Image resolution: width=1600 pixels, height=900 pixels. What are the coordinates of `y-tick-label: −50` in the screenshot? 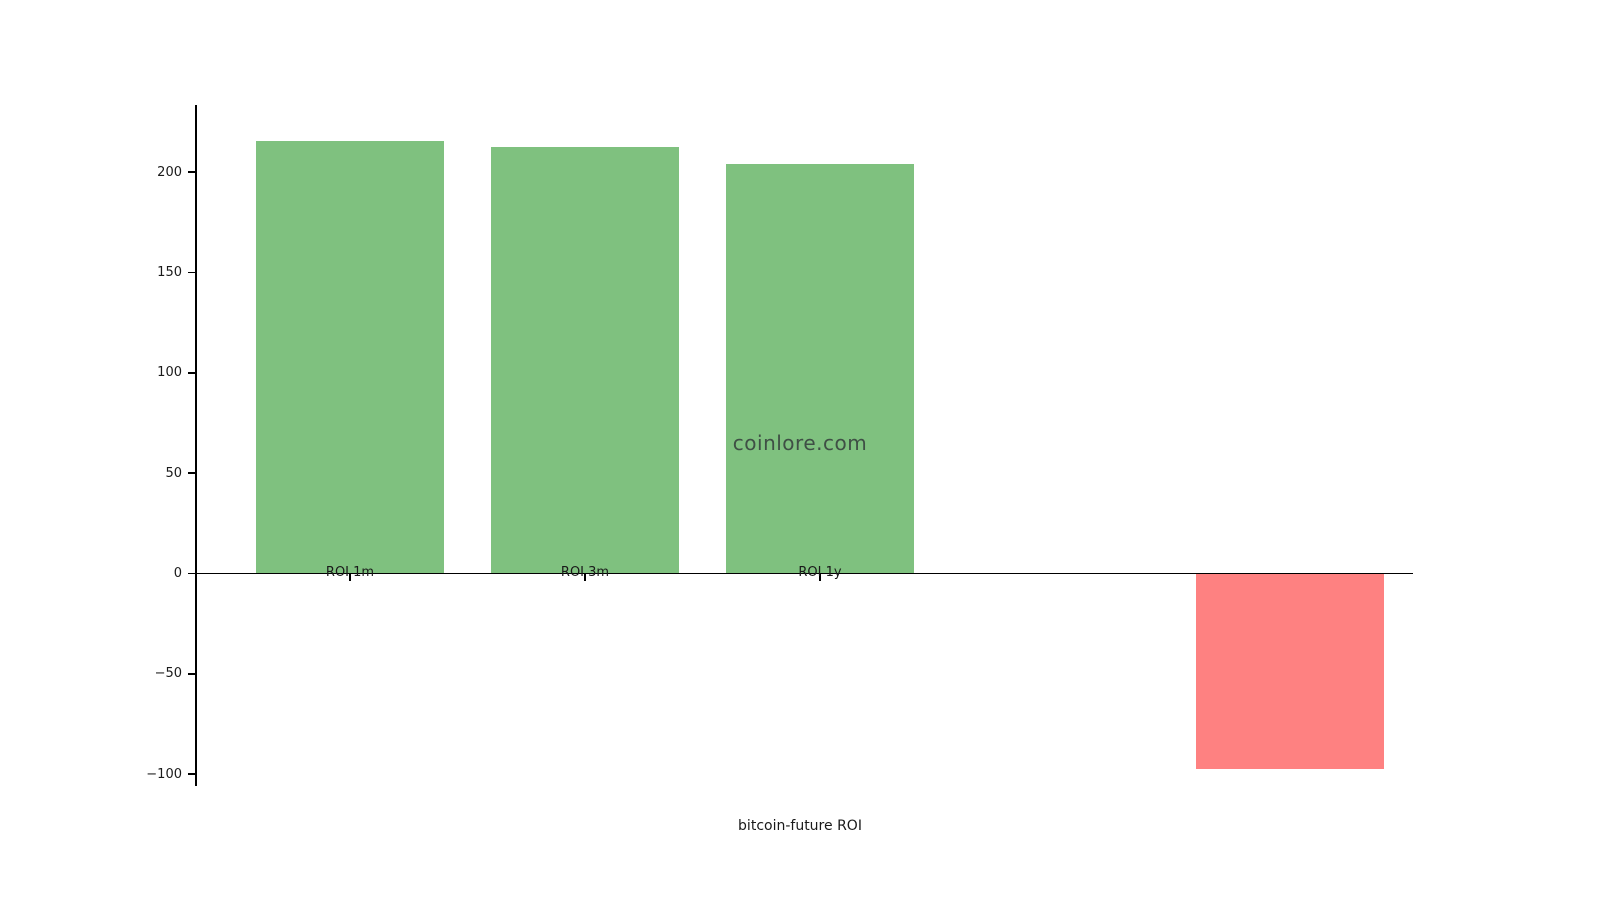 It's located at (168, 674).